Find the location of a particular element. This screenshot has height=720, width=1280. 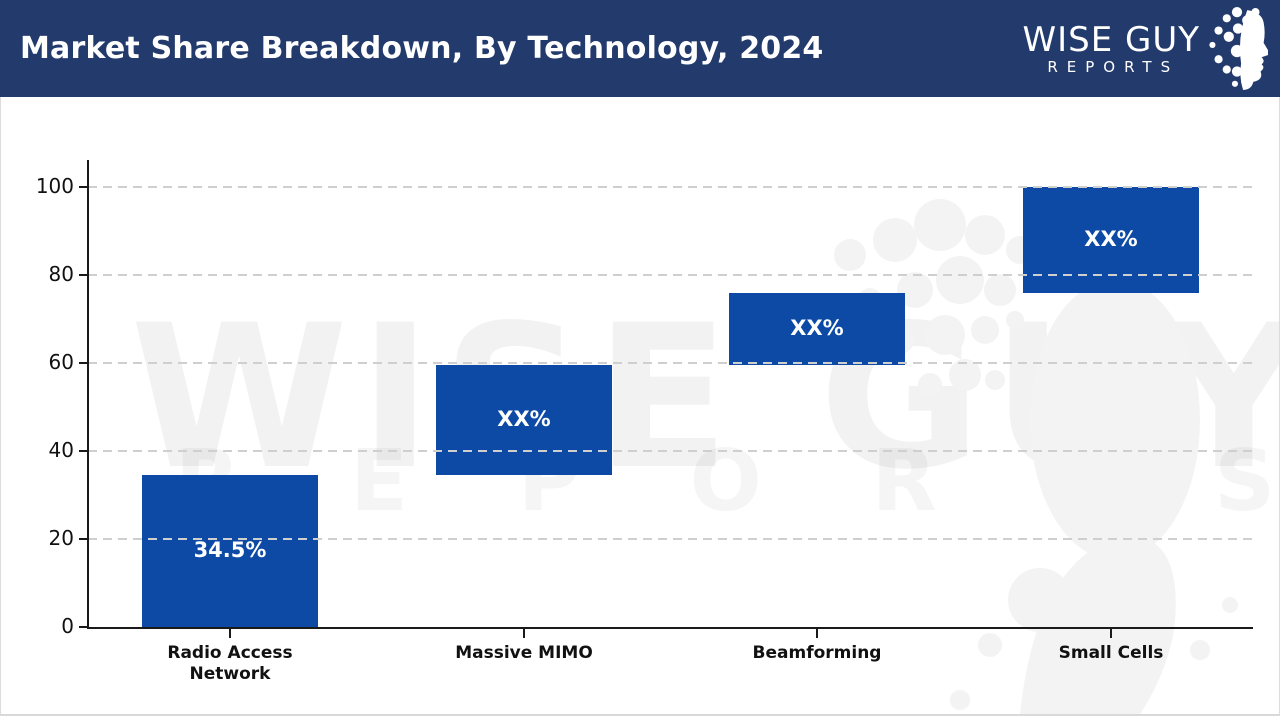

x-axis-label: Radio Access Network is located at coordinates (230, 663).